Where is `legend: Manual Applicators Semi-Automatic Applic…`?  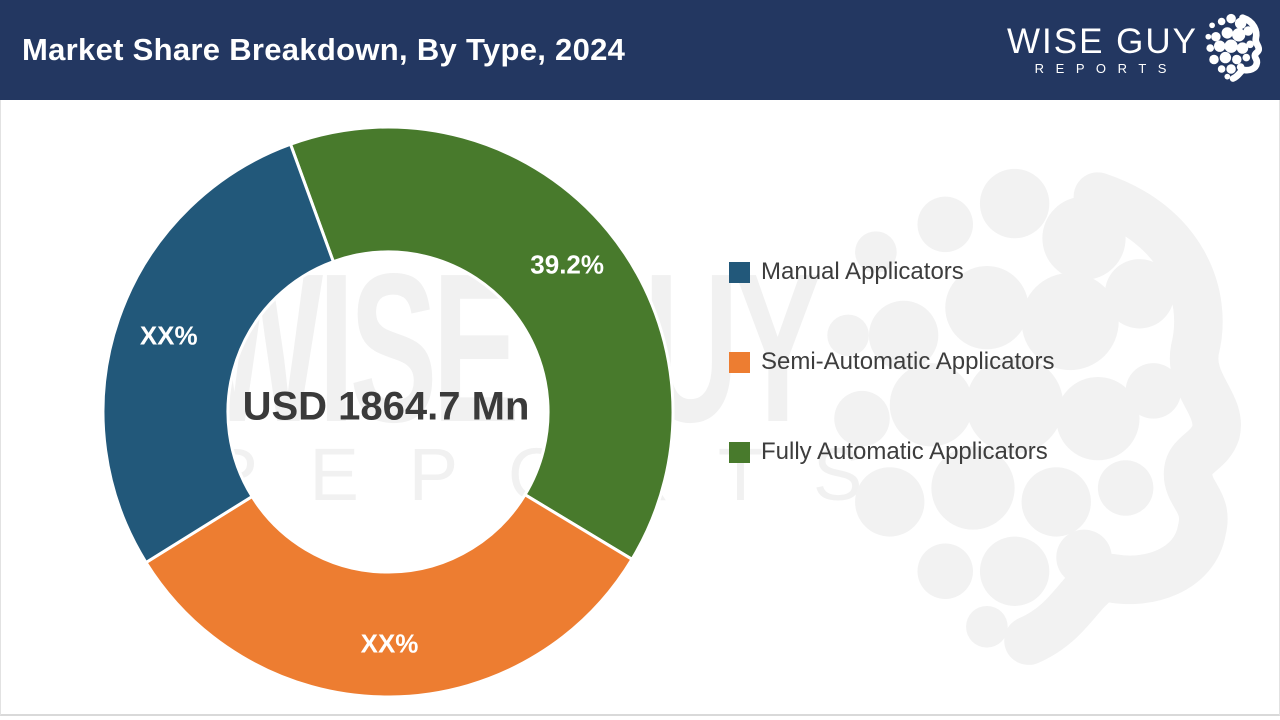 legend: Manual Applicators Semi-Automatic Applic… is located at coordinates (891, 362).